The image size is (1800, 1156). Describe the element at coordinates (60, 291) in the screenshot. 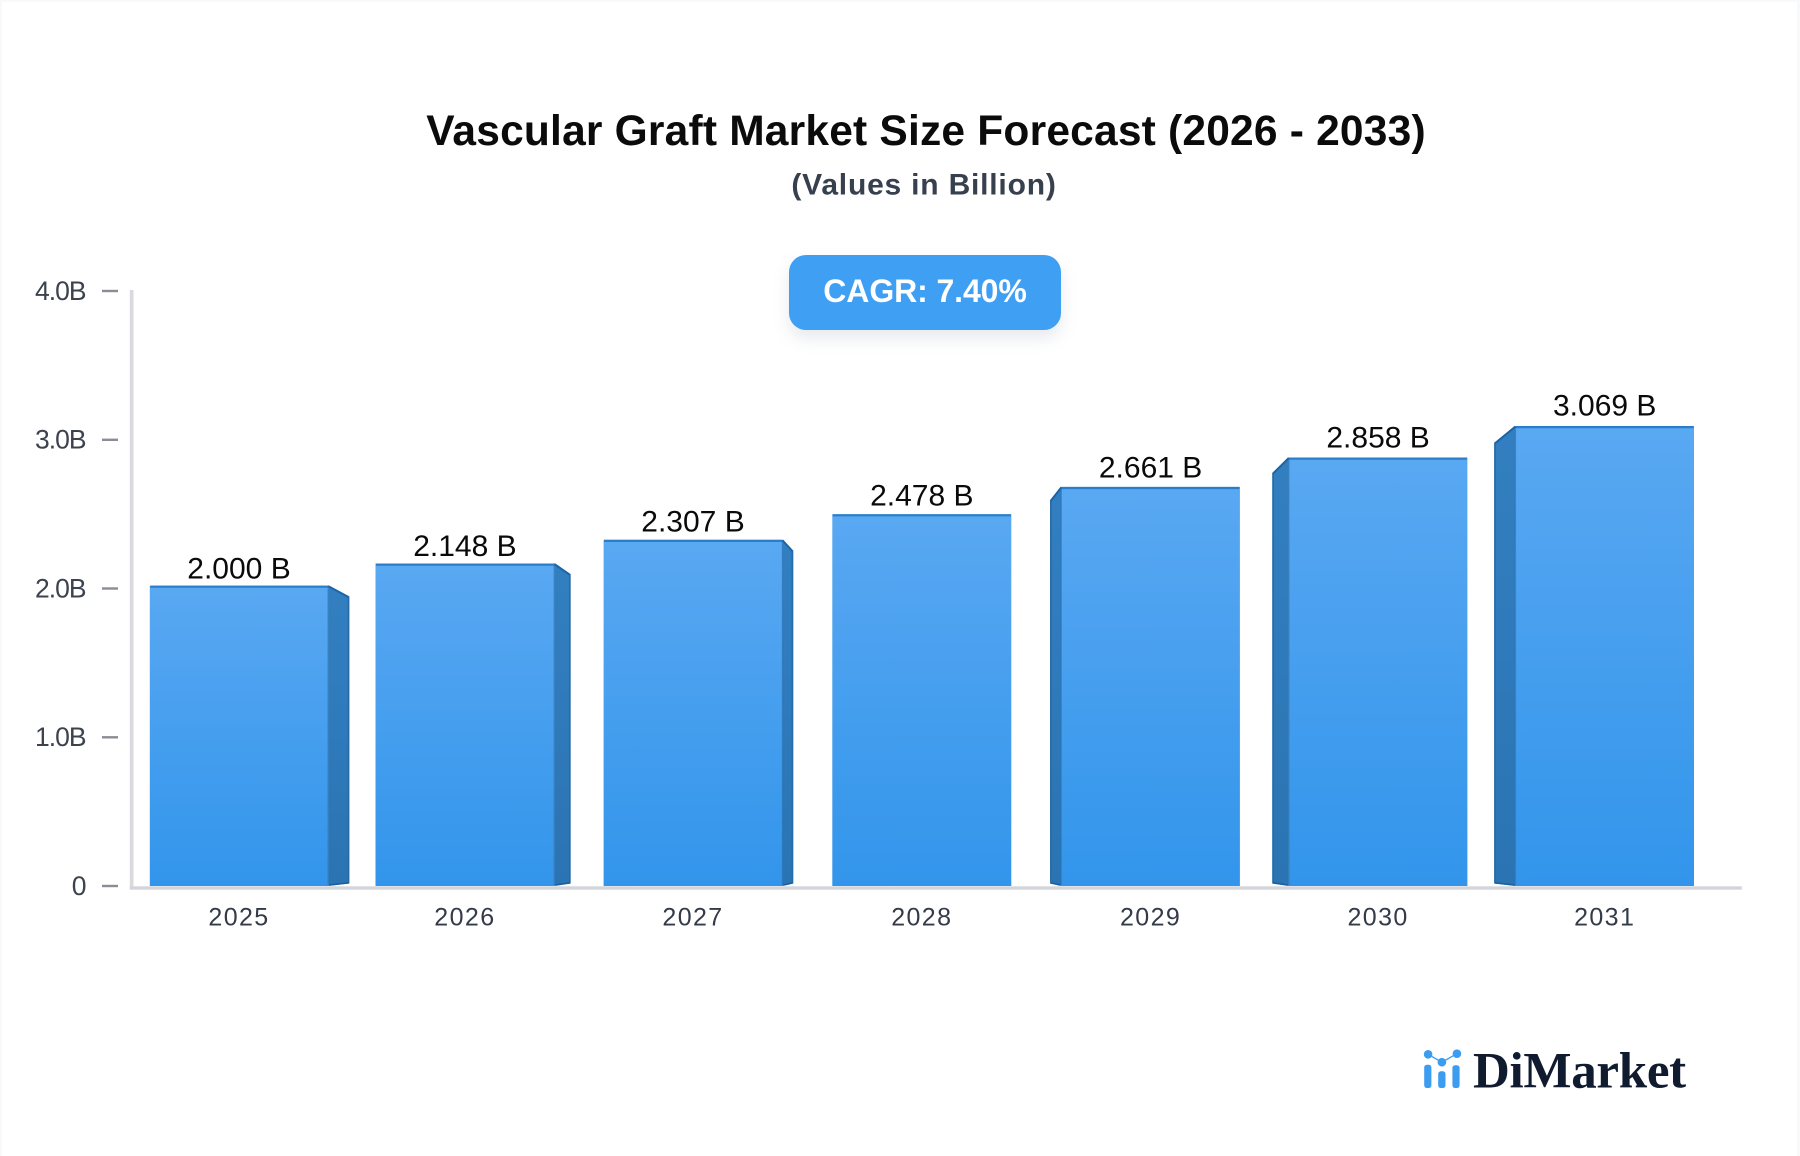

I see `svg-text: 4.0B` at that location.